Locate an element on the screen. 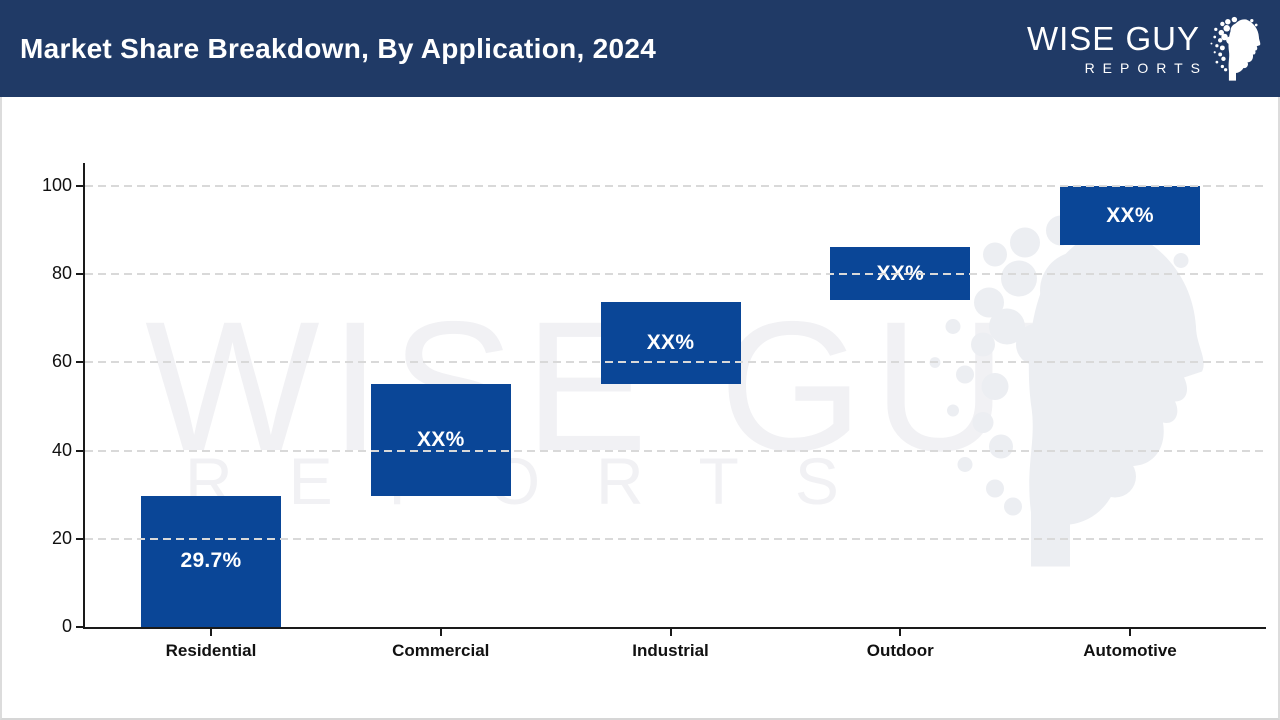  bar-automotive: XX% is located at coordinates (1130, 215).